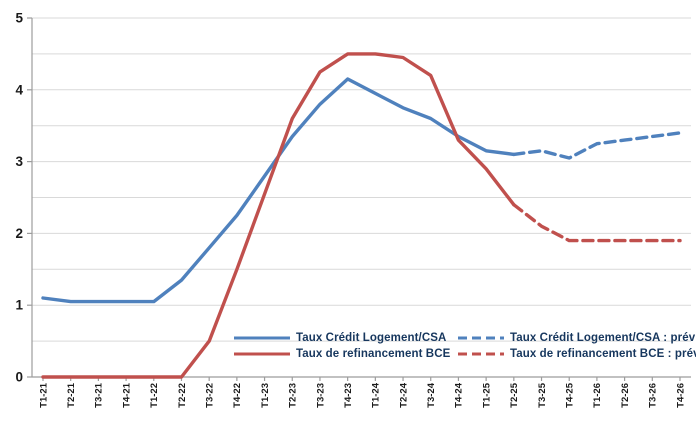  I want to click on x-tick-label: T1-22, so click(154, 395).